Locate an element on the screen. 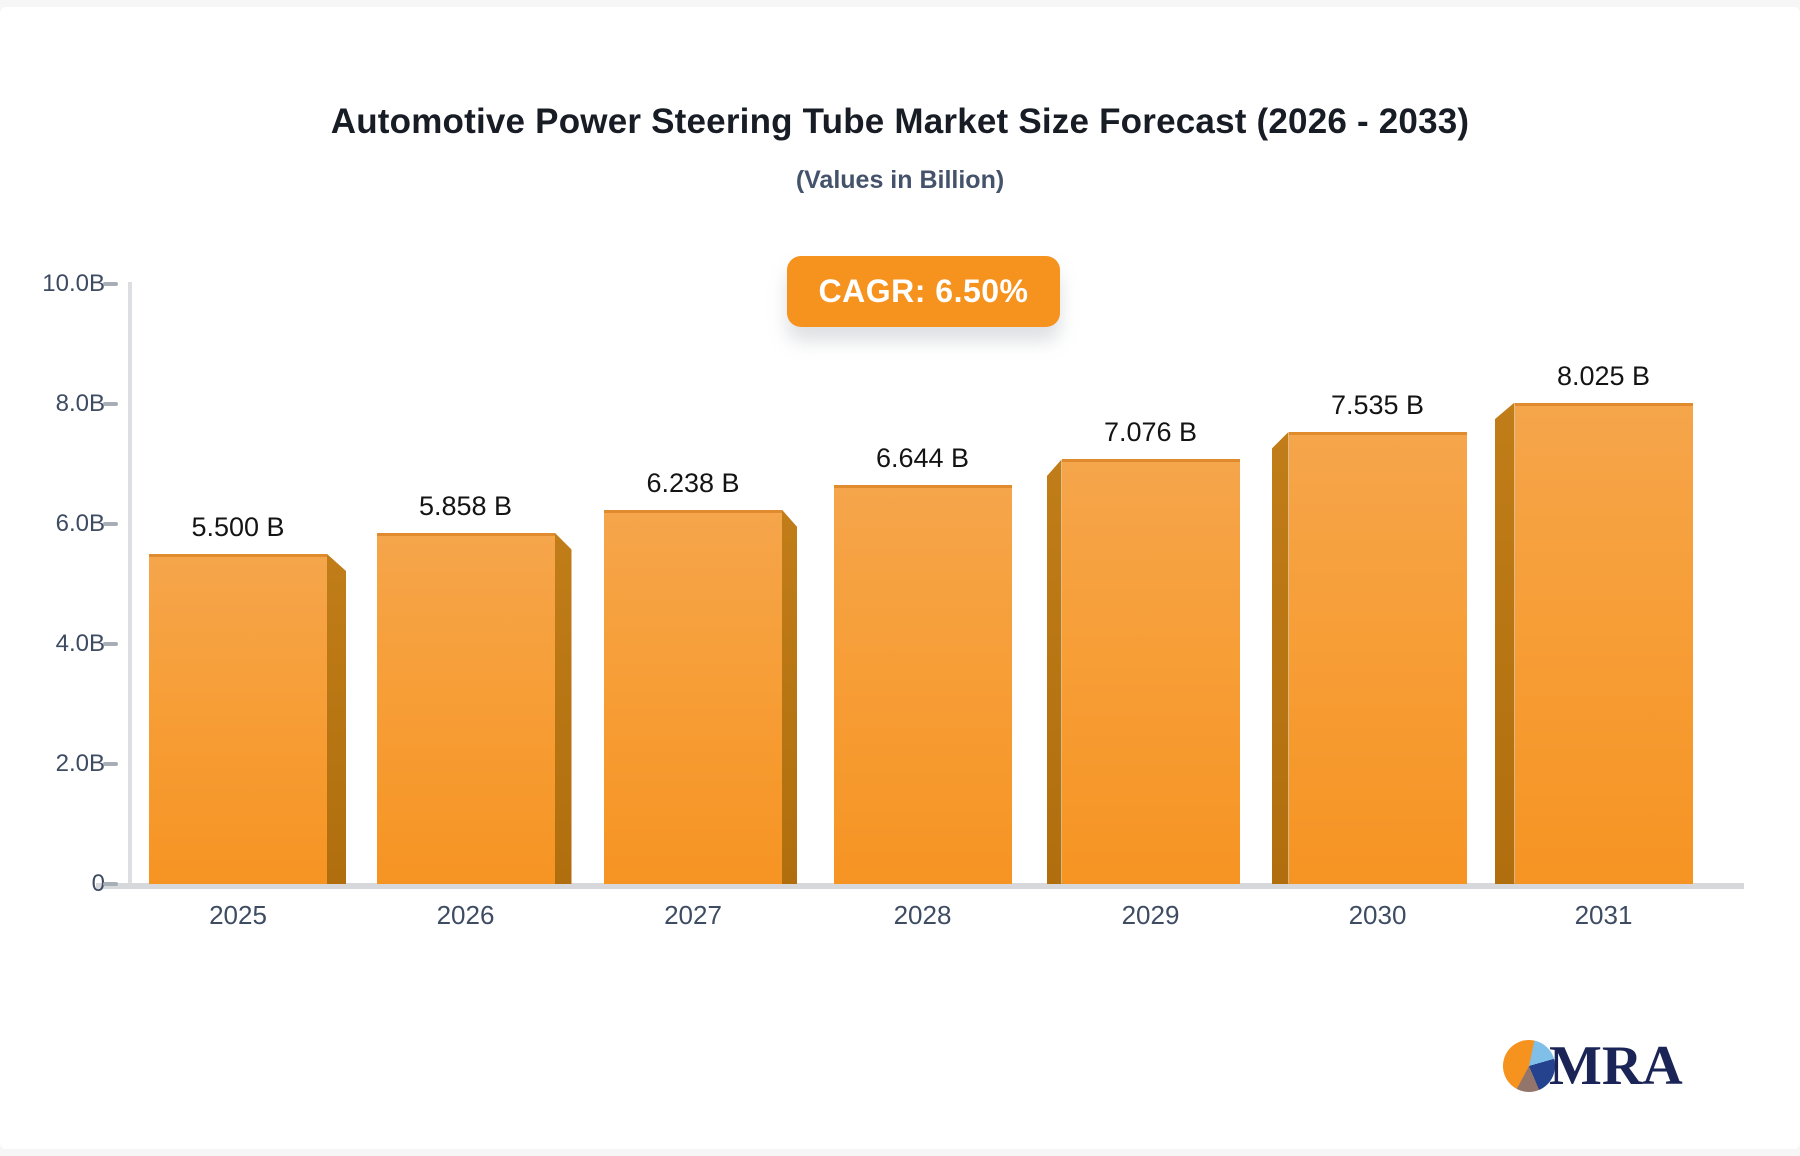 The height and width of the screenshot is (1156, 1800). x-axis-label-2025: 2025 is located at coordinates (238, 915).